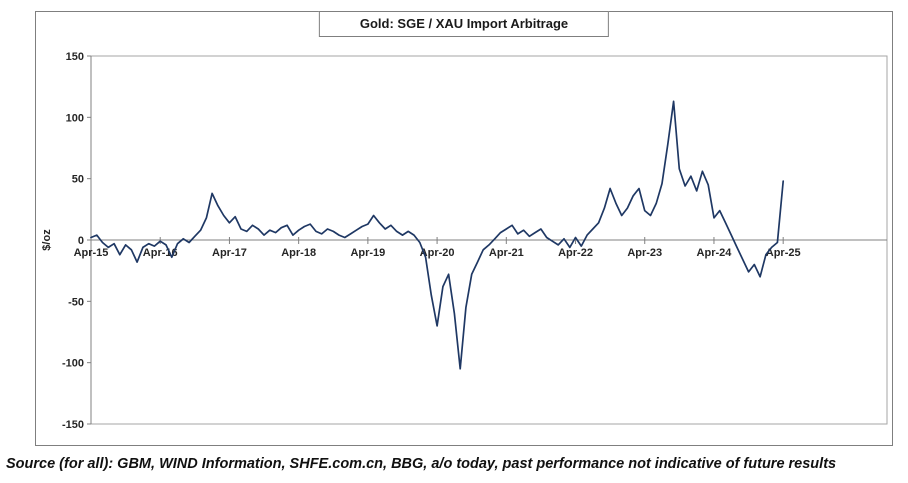 The width and height of the screenshot is (908, 483). I want to click on x-tick-label: Apr-18, so click(298, 253).